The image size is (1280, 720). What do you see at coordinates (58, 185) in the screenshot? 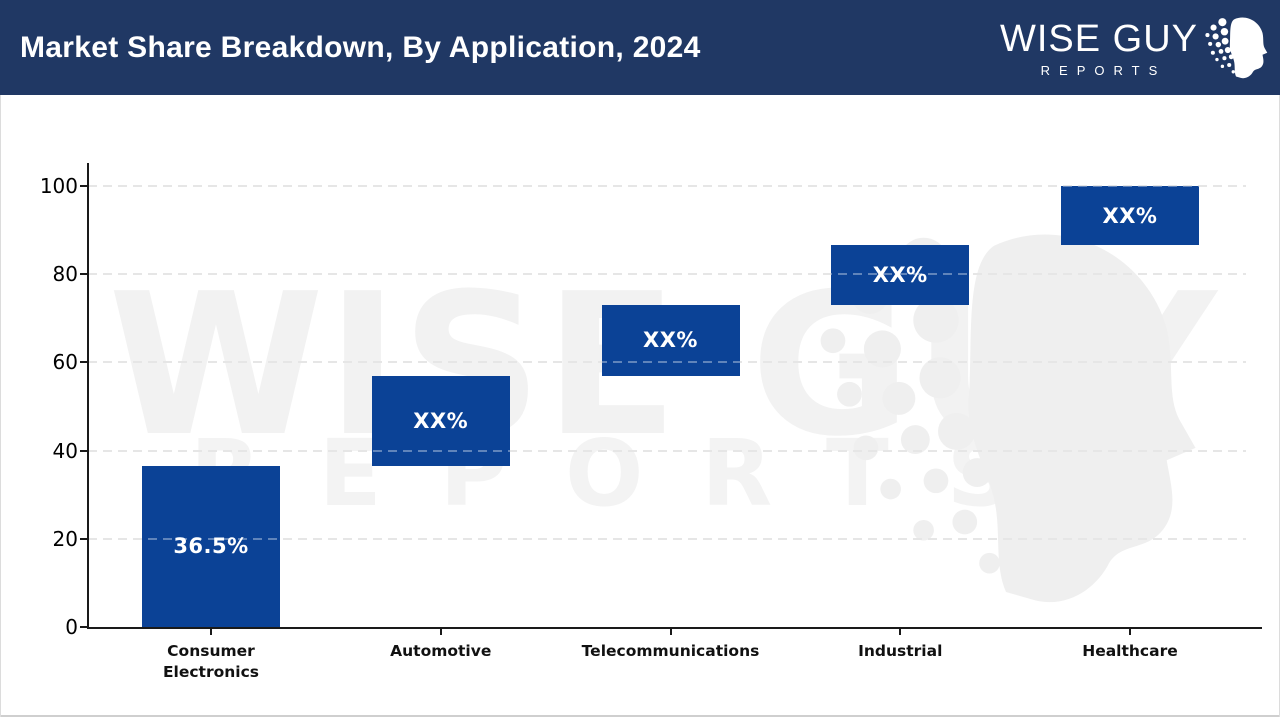
I see `y-tick-label-100: 100` at bounding box center [58, 185].